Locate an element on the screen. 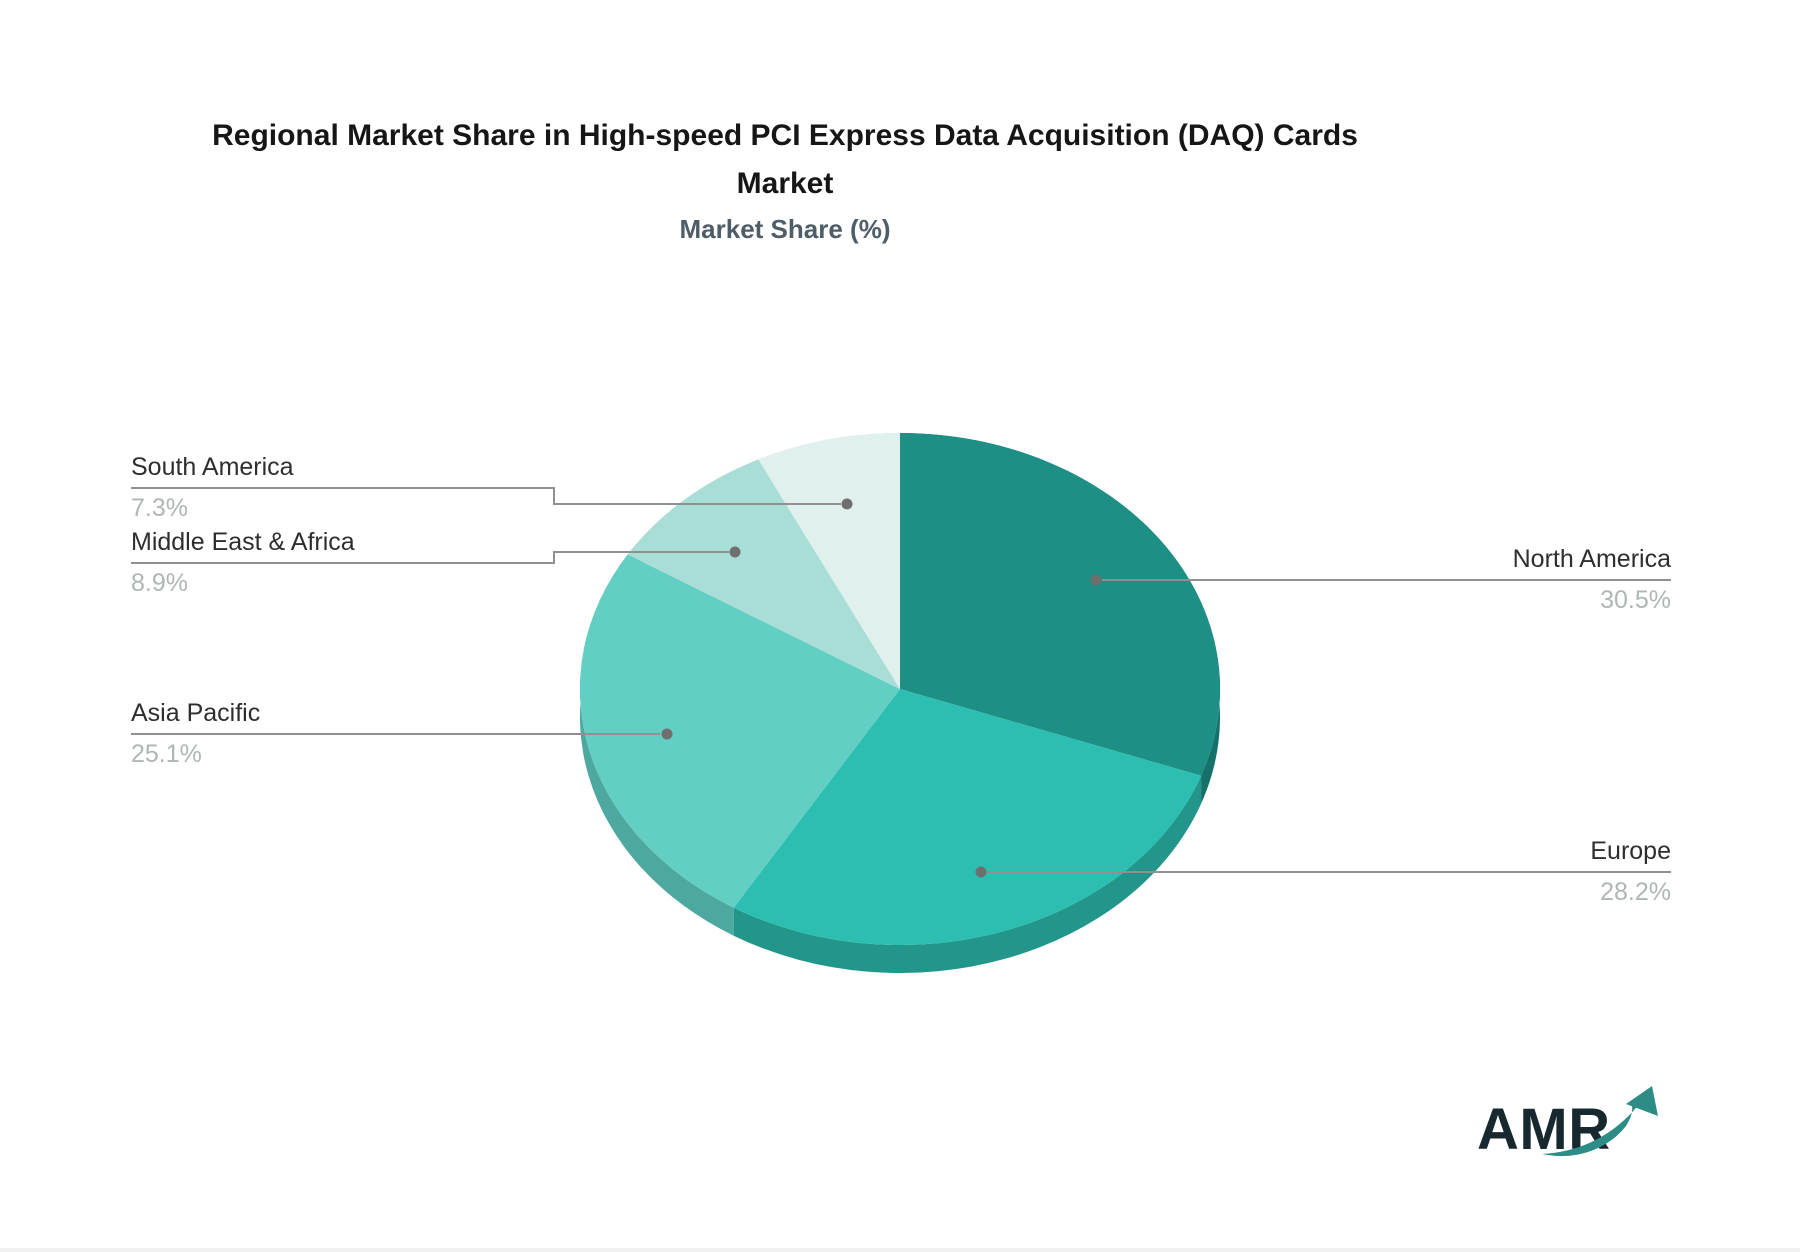  leader-dot-north-america is located at coordinates (1096, 580).